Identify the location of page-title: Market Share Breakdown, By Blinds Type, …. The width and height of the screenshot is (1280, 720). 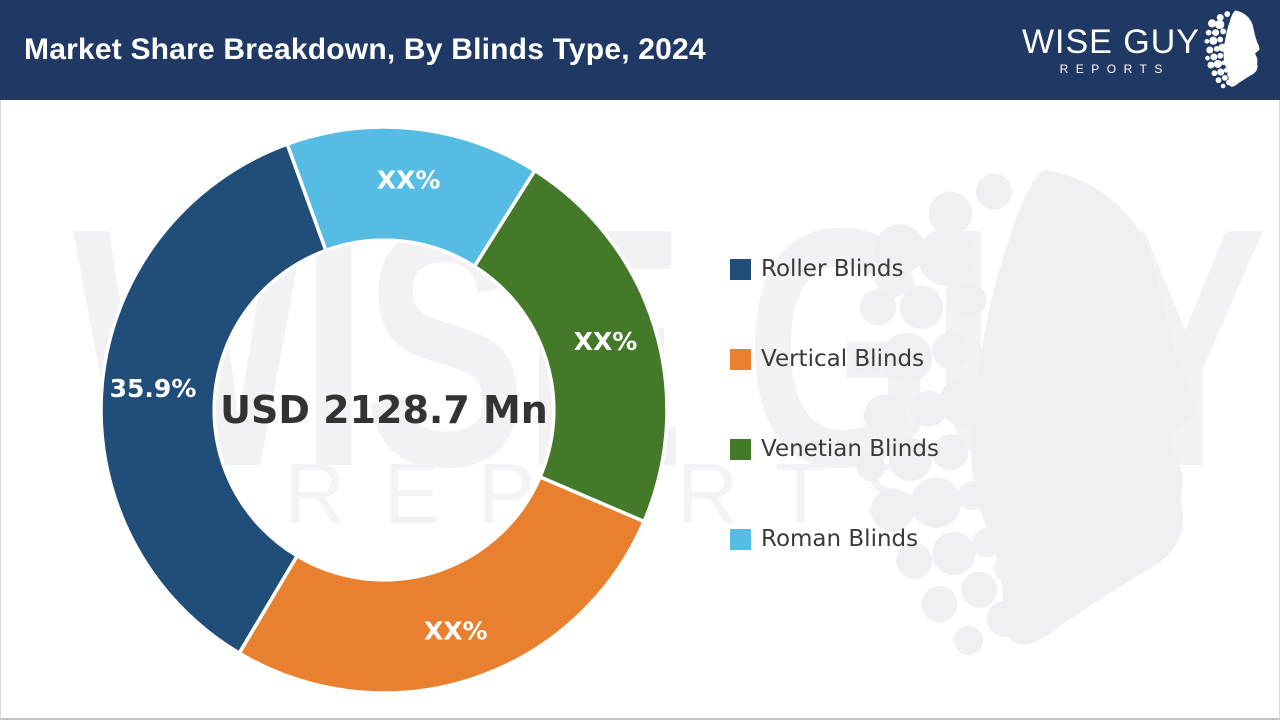
(365, 49).